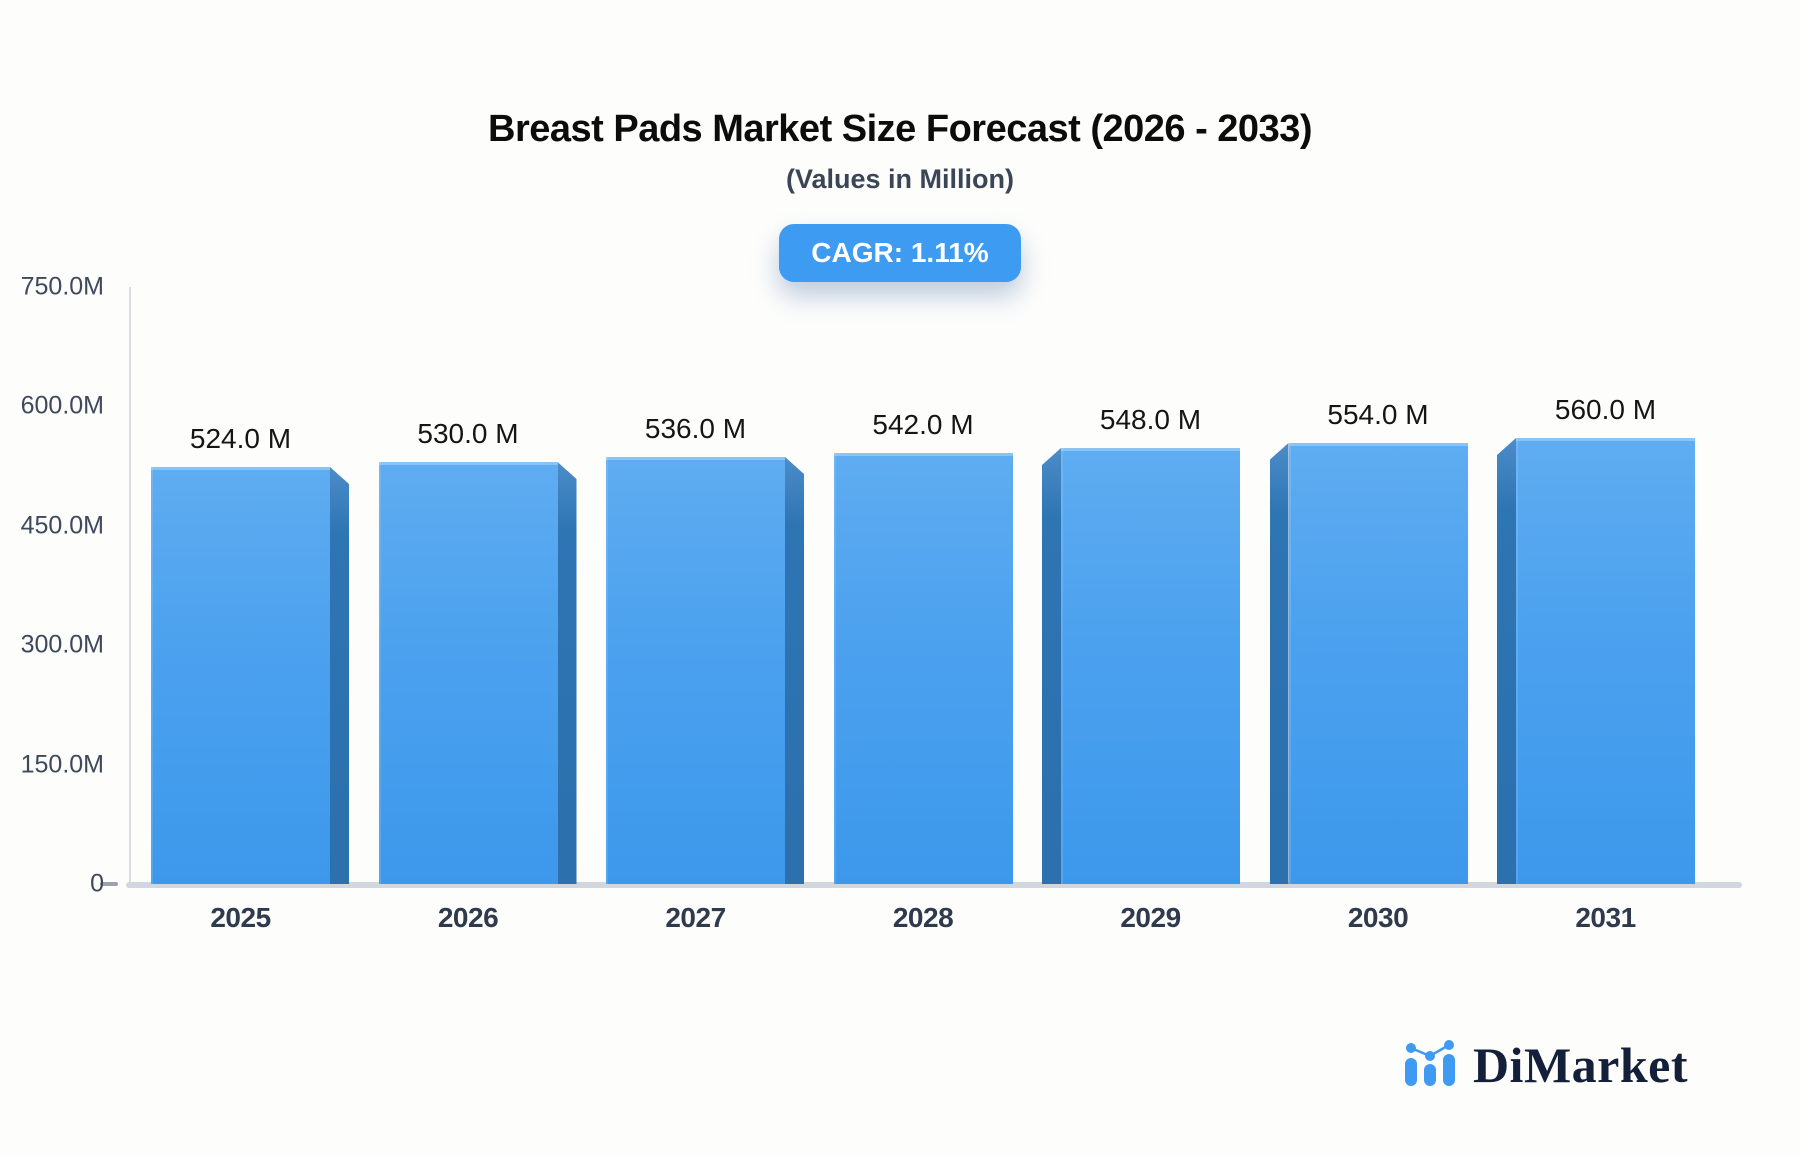  I want to click on page-subtitle: (Values in Million), so click(900, 179).